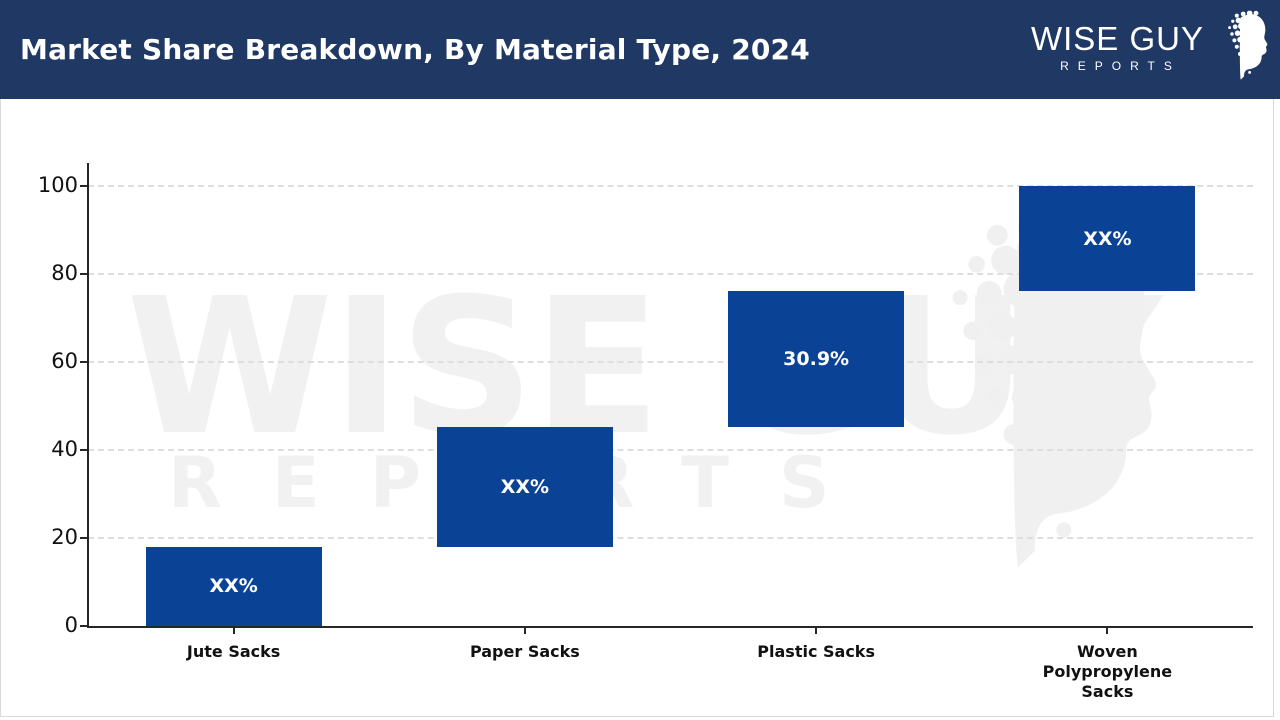 This screenshot has height=720, width=1280. I want to click on x-axis-line, so click(670, 627).